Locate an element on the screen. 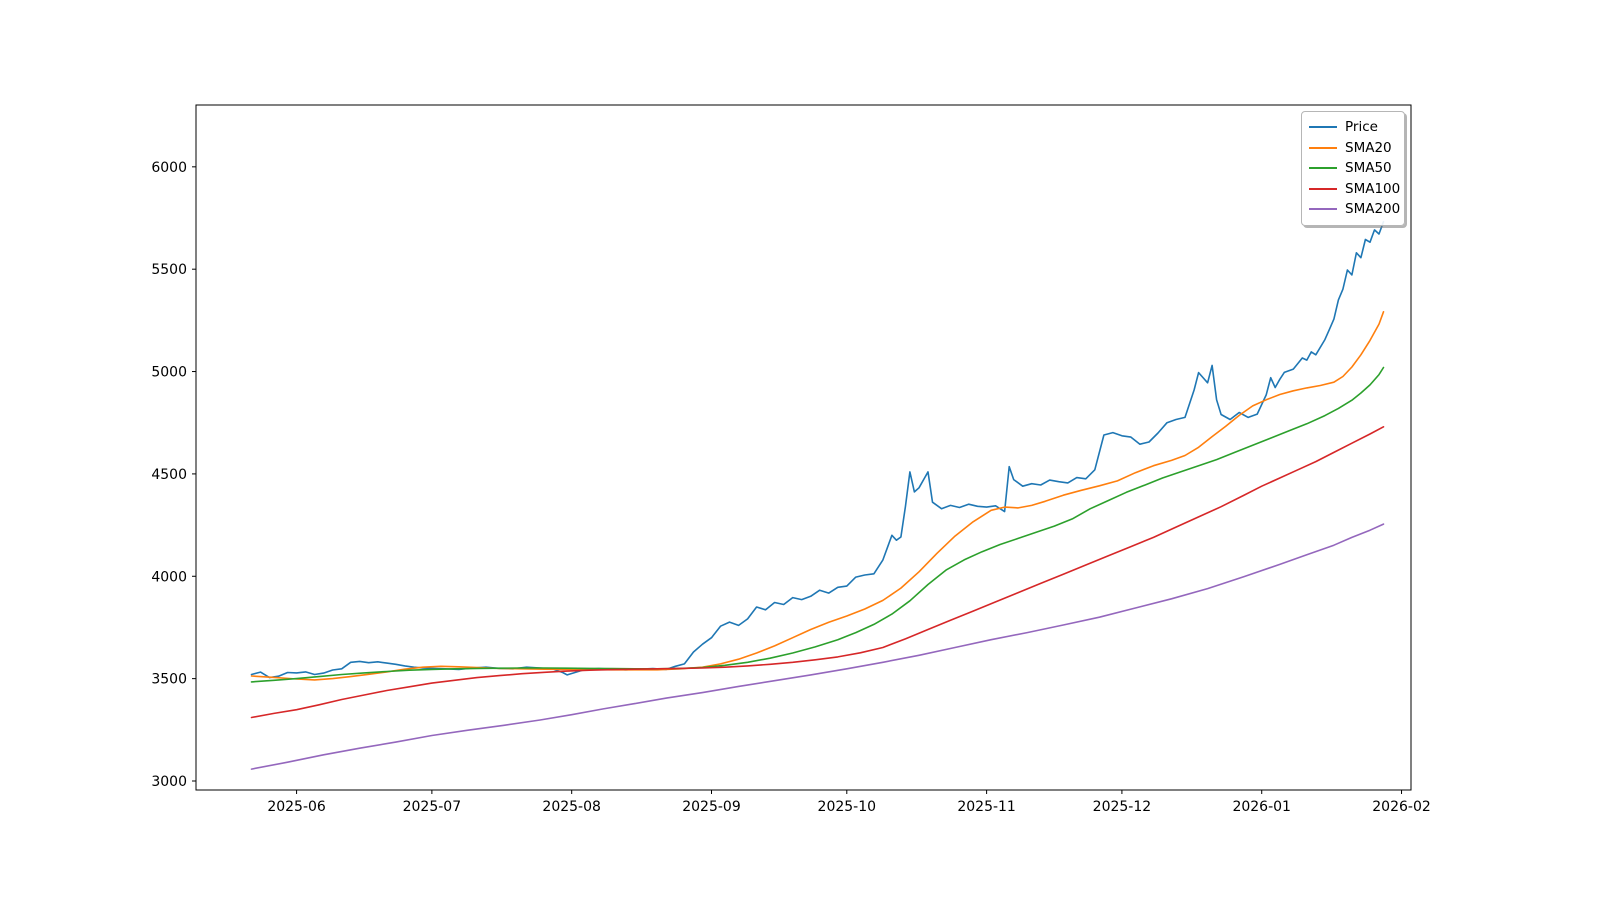  y-tick-label: 3000 is located at coordinates (169, 782).